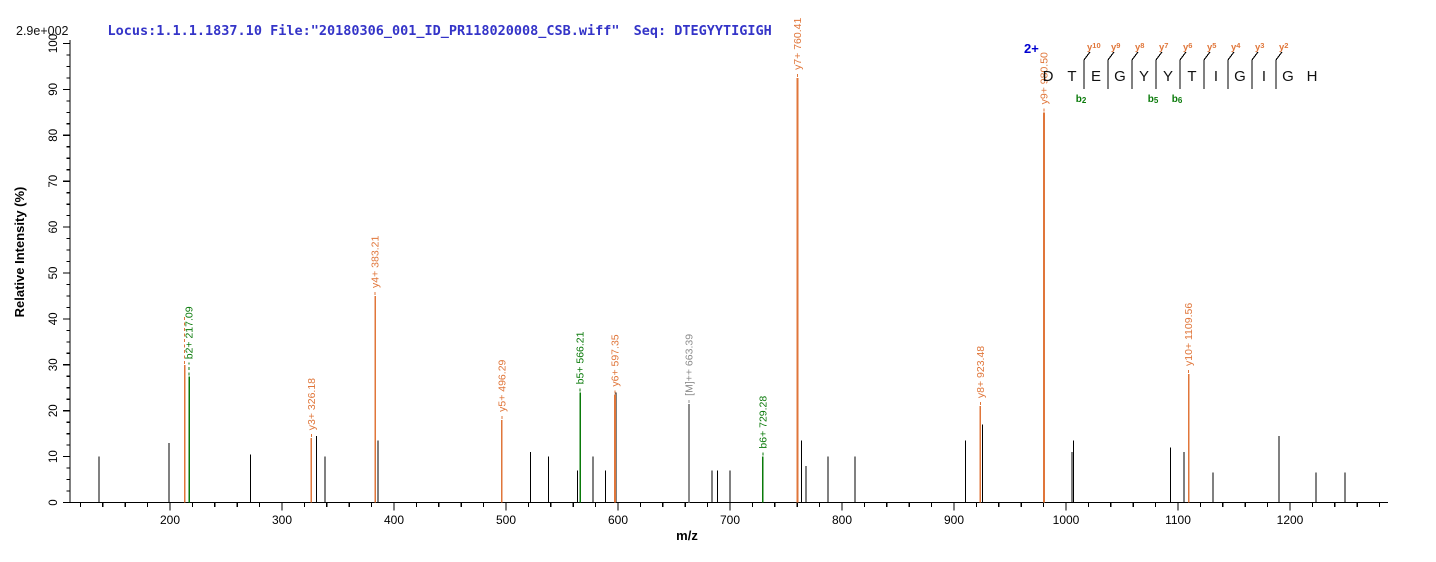 This screenshot has width=1436, height=562. I want to click on peak-label: y3+ 326.18, so click(312, 404).